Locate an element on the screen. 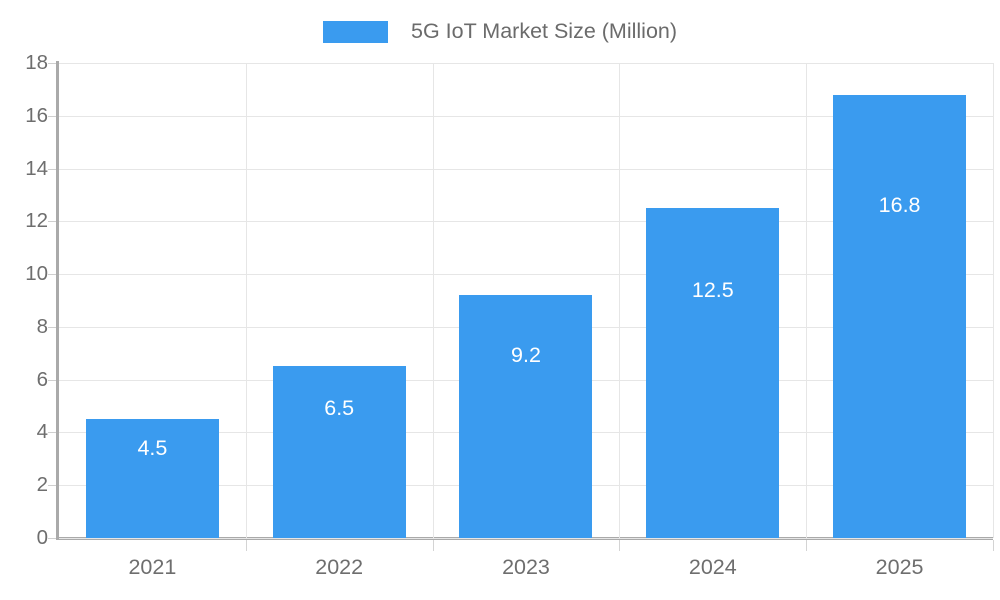 This screenshot has width=1000, height=600. bar-2023 is located at coordinates (526, 416).